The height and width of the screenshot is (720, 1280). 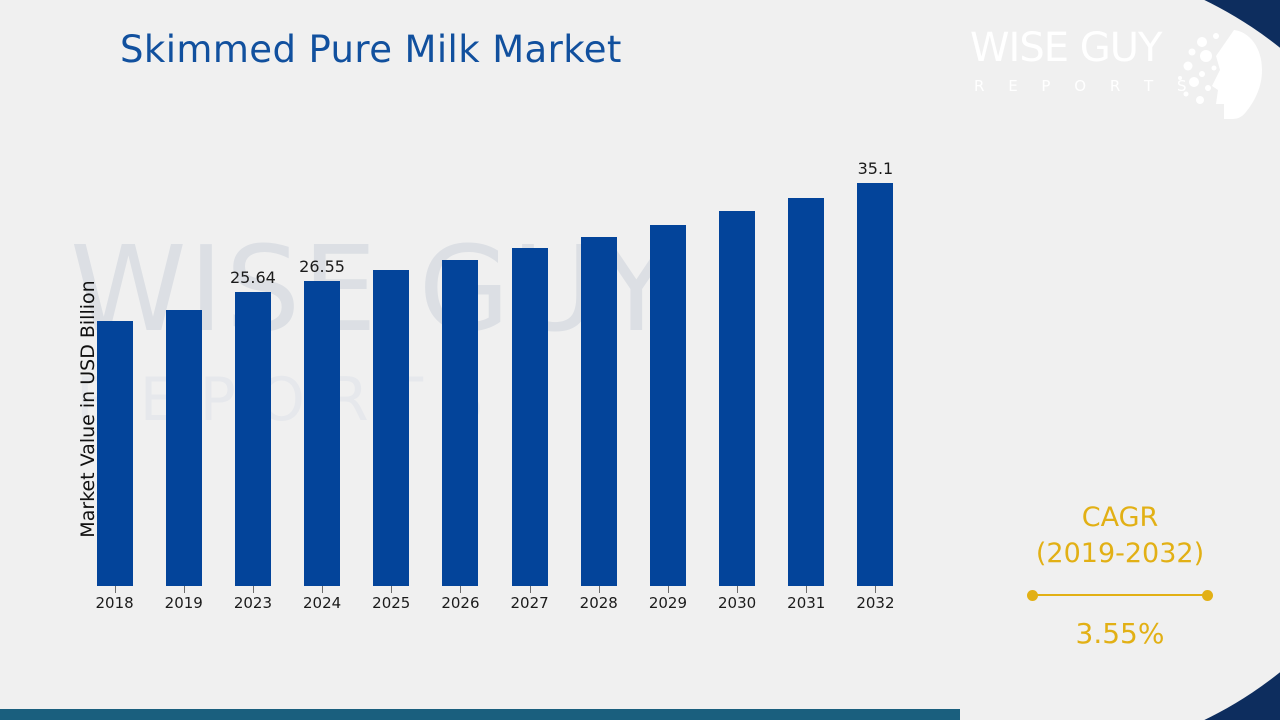 I want to click on bar-value-label: 35.1, so click(x=875, y=169).